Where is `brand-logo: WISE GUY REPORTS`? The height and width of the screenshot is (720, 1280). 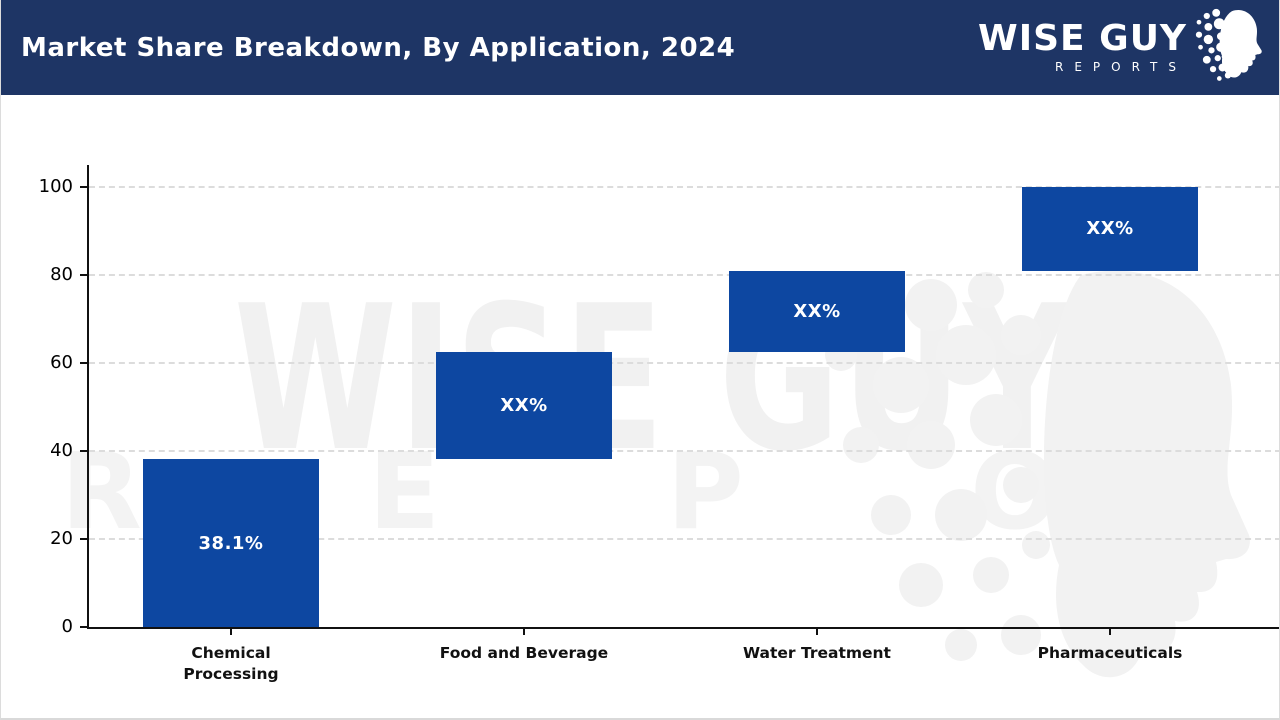 brand-logo: WISE GUY REPORTS is located at coordinates (1128, 48).